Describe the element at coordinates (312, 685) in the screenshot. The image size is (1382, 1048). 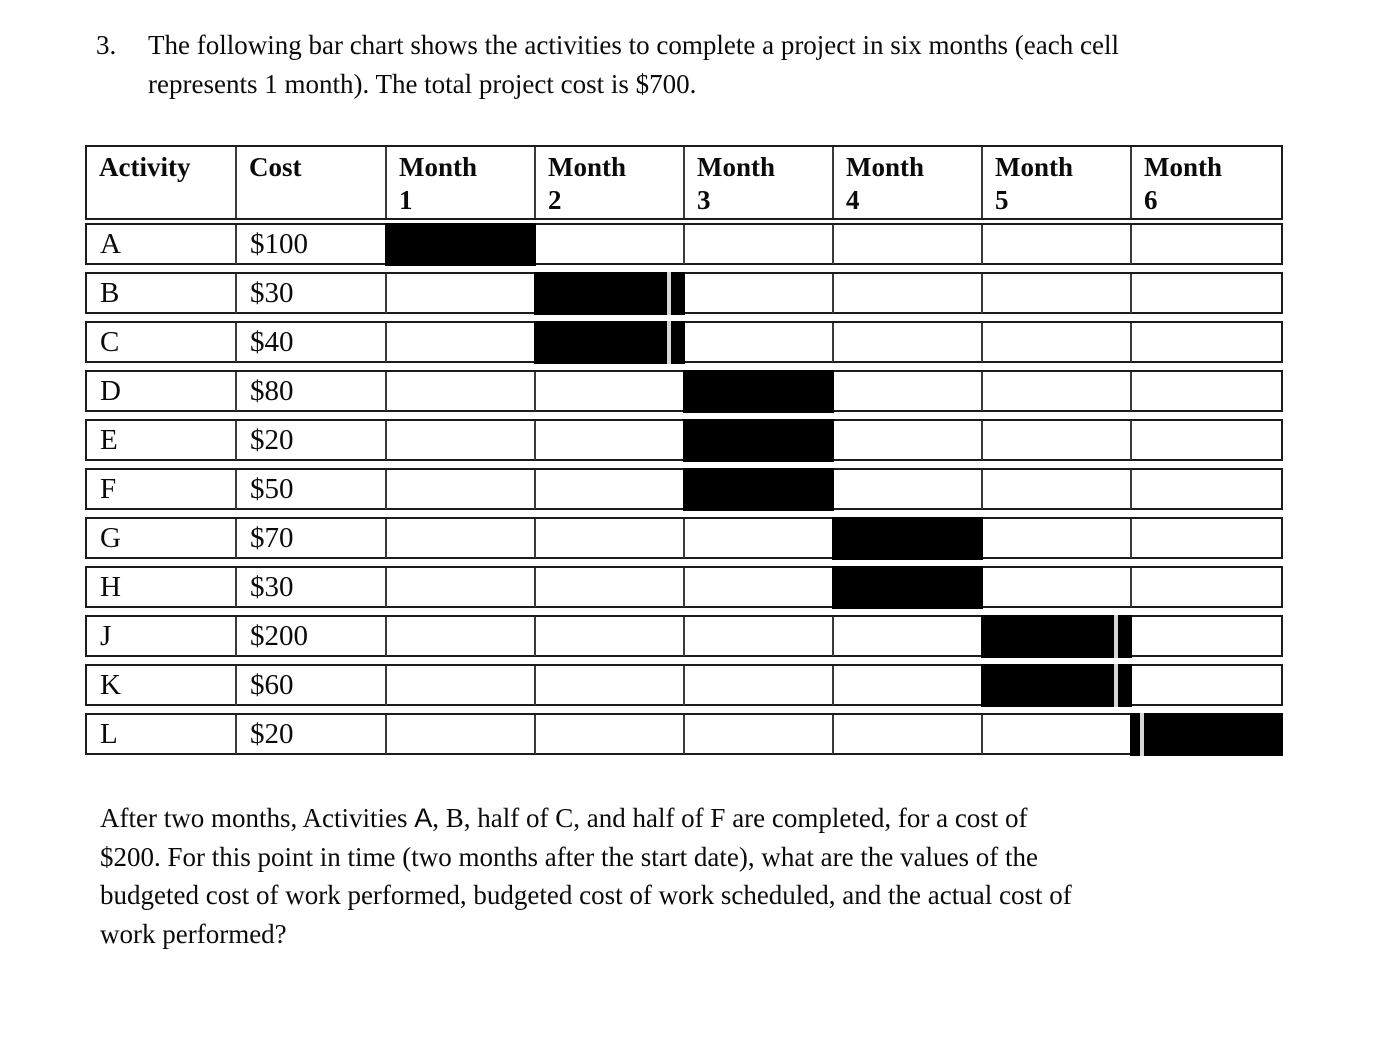
I see `cost-cell: $60` at that location.